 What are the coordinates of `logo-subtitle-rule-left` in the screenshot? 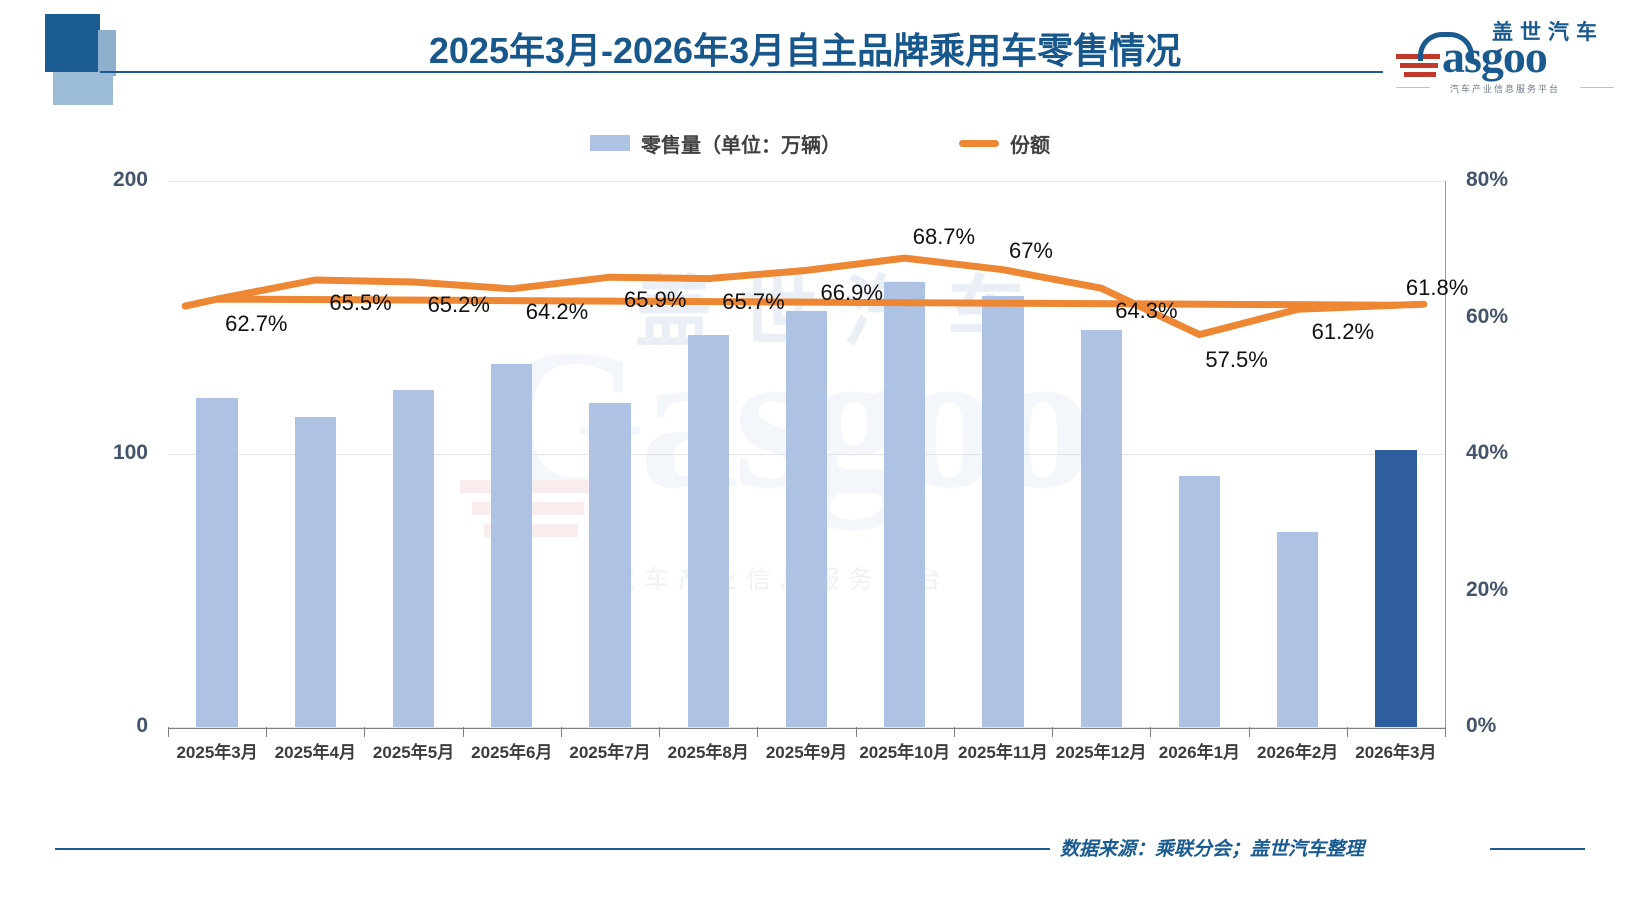 It's located at (1413, 87).